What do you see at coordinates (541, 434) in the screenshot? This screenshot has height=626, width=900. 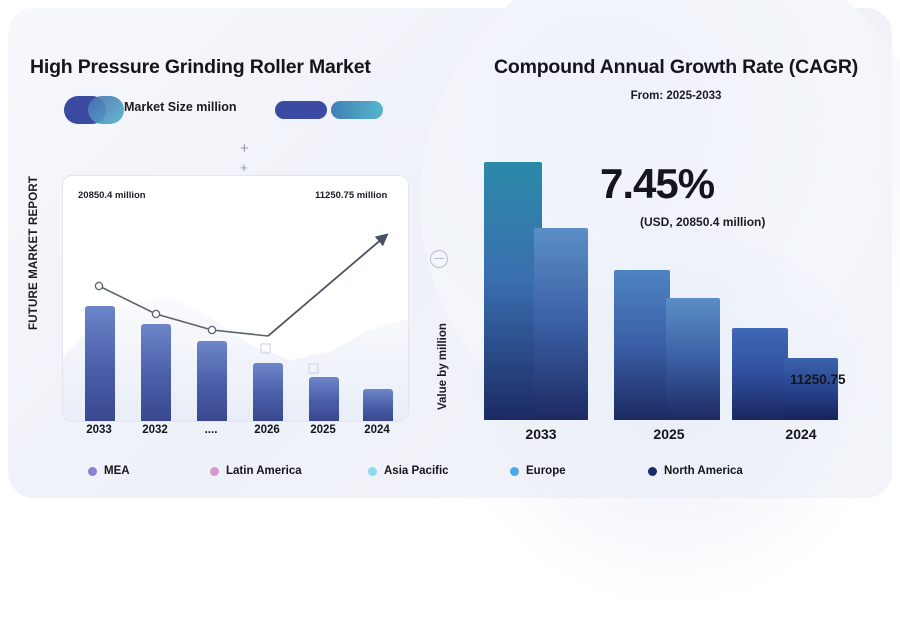 I see `right-x-tick-2033: 2033` at bounding box center [541, 434].